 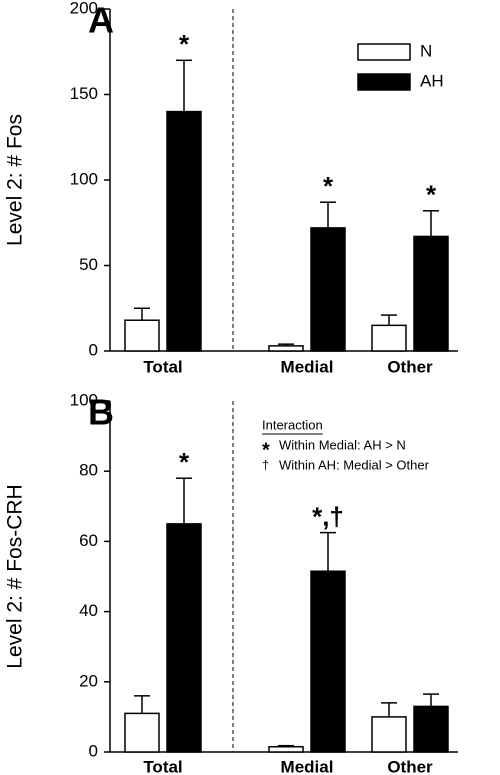 What do you see at coordinates (328, 517) in the screenshot?
I see `significance-label: *,†` at bounding box center [328, 517].